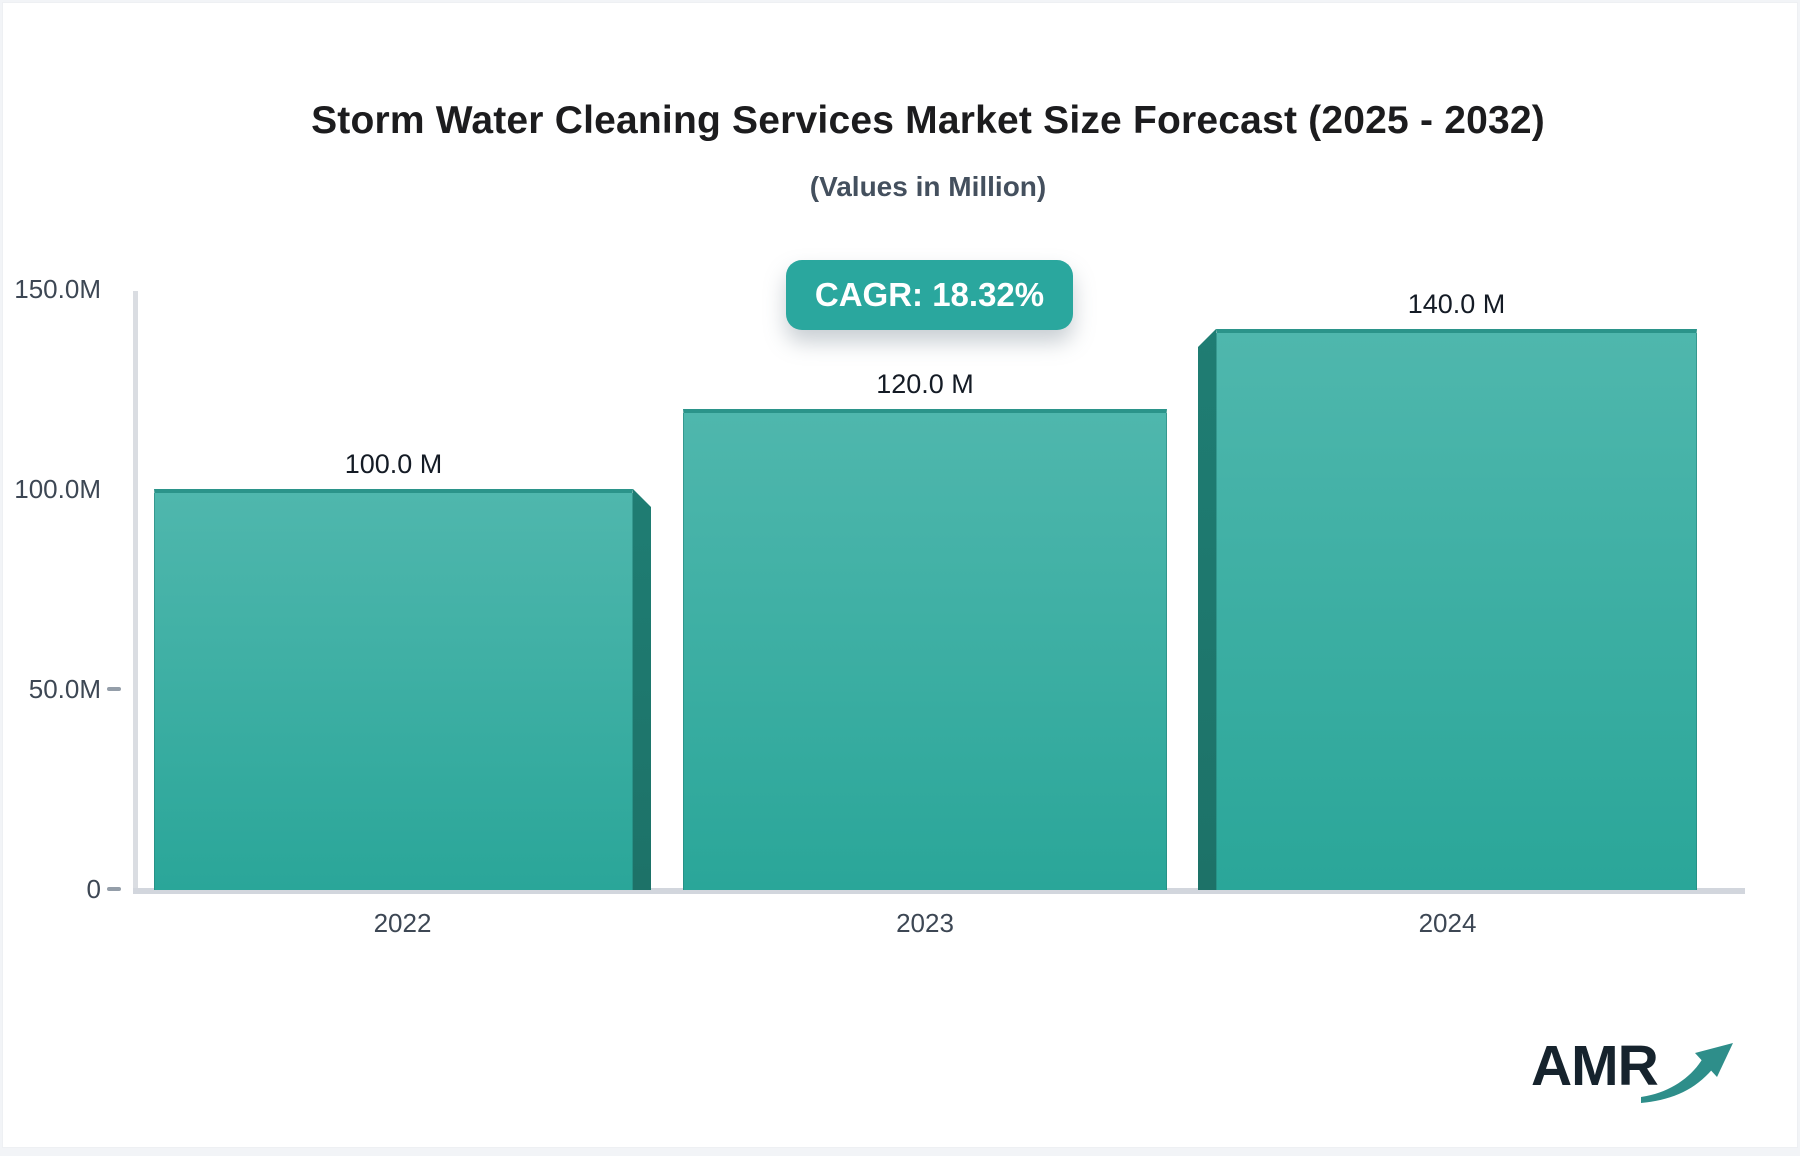  What do you see at coordinates (1687, 1073) in the screenshot?
I see `trend-up-arrow-icon` at bounding box center [1687, 1073].